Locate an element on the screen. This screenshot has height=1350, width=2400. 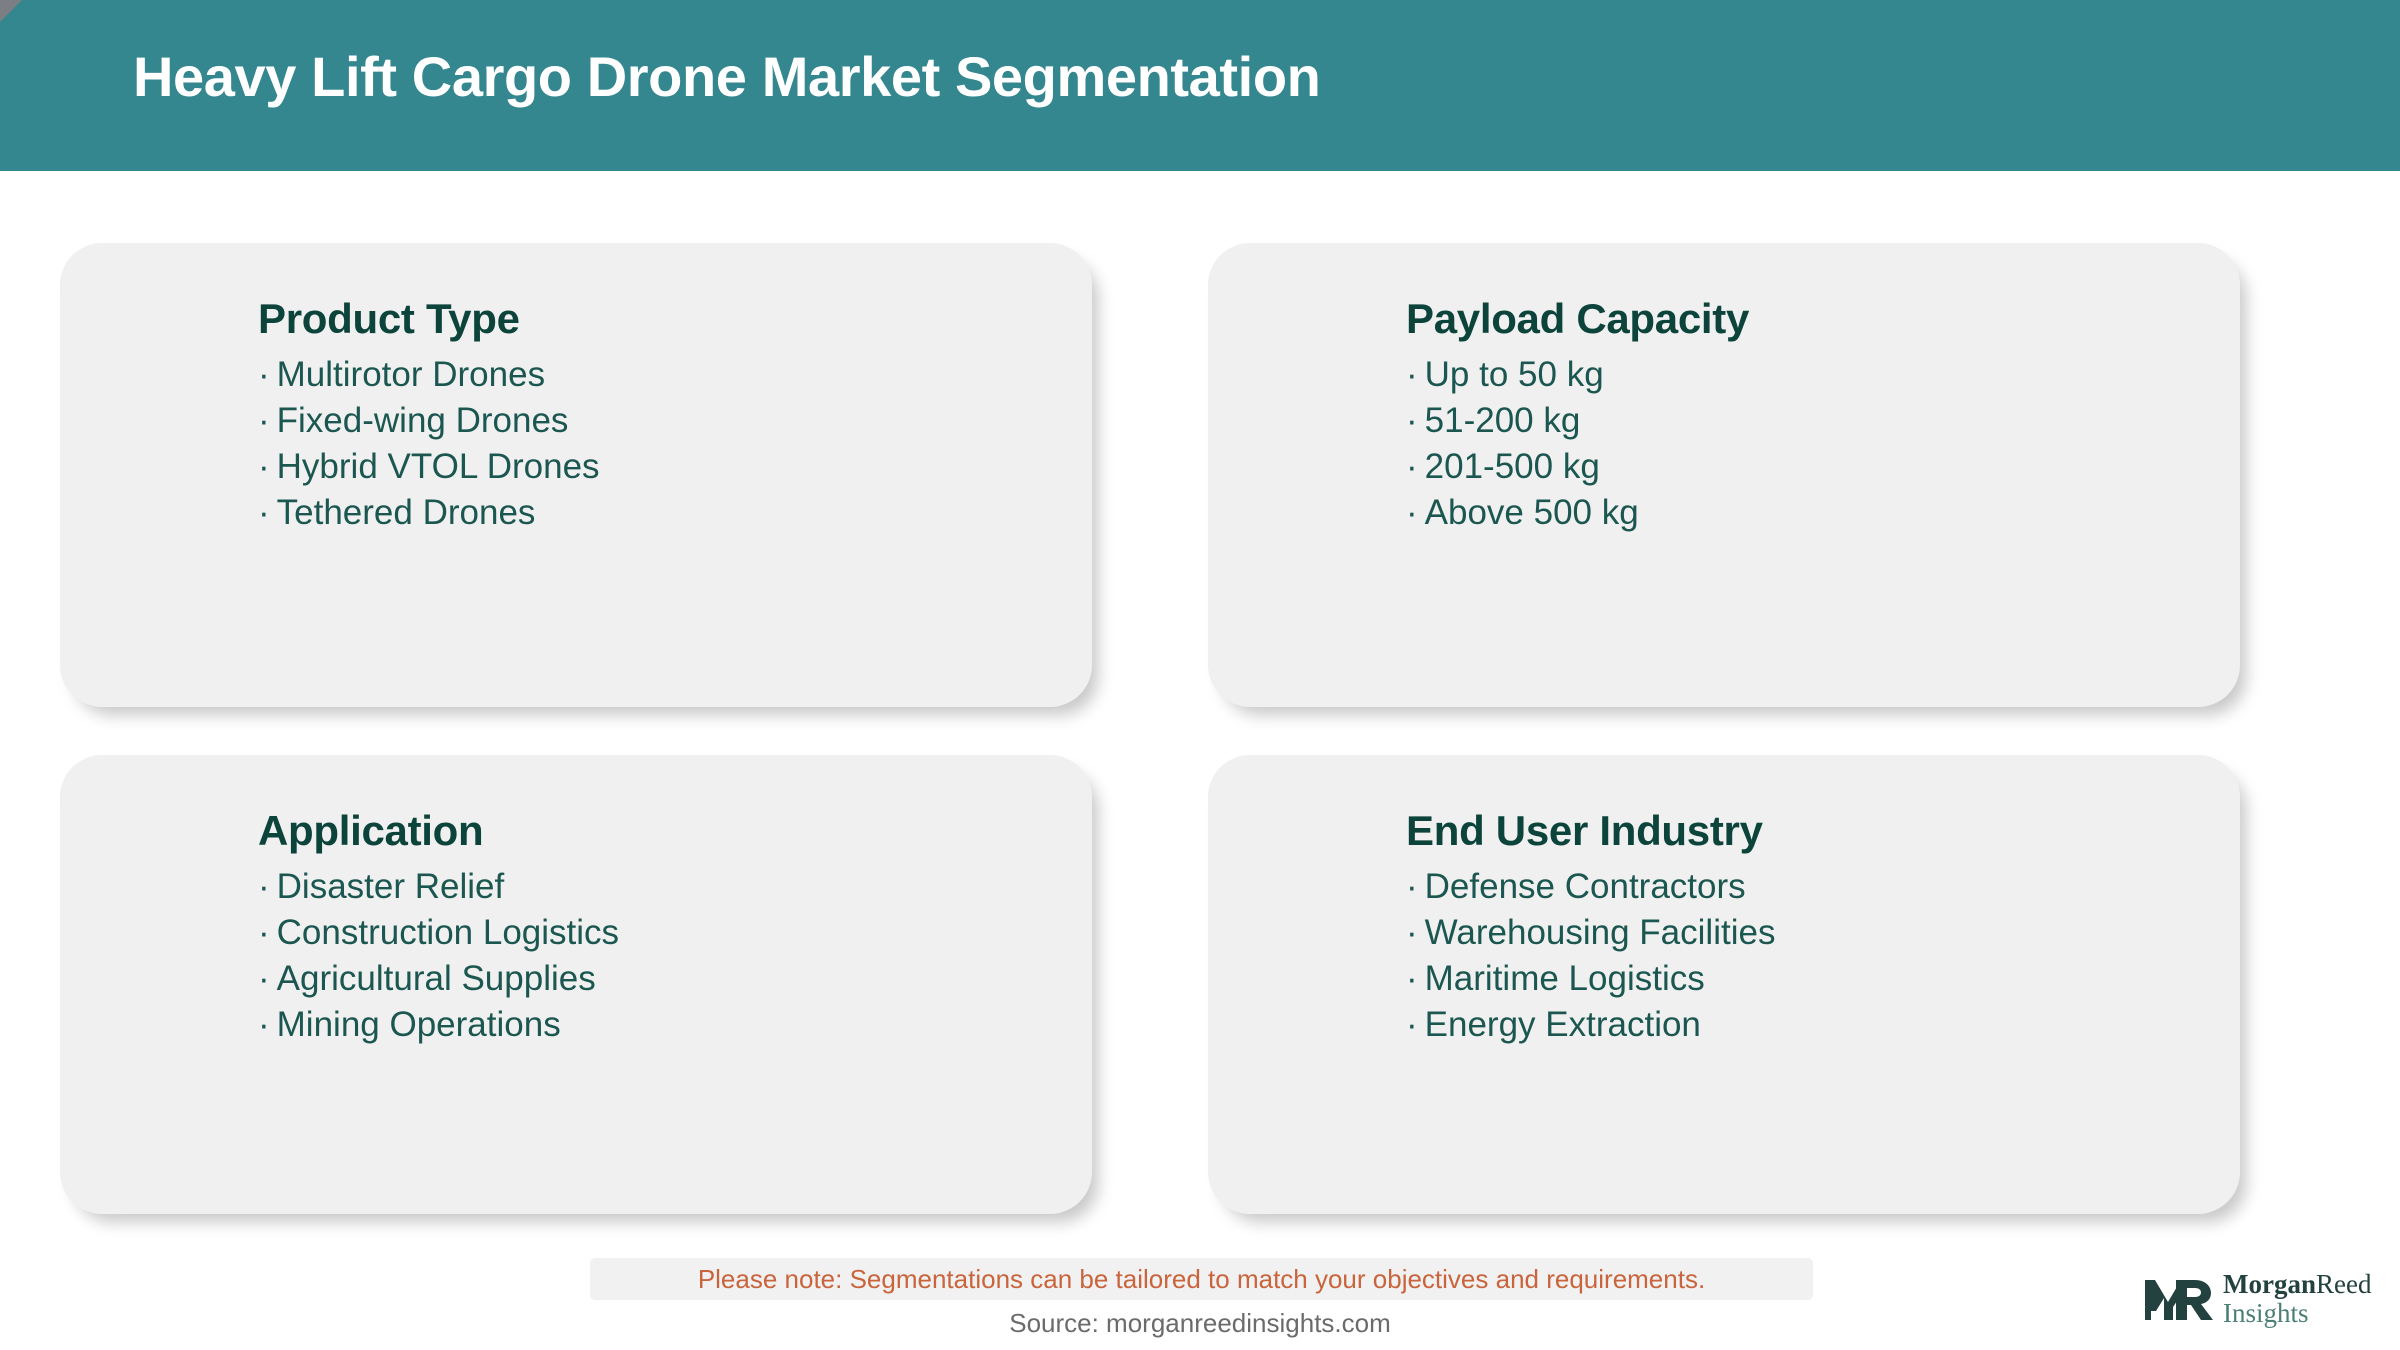
list-item-label: Multirotor Drones is located at coordinates (411, 374).